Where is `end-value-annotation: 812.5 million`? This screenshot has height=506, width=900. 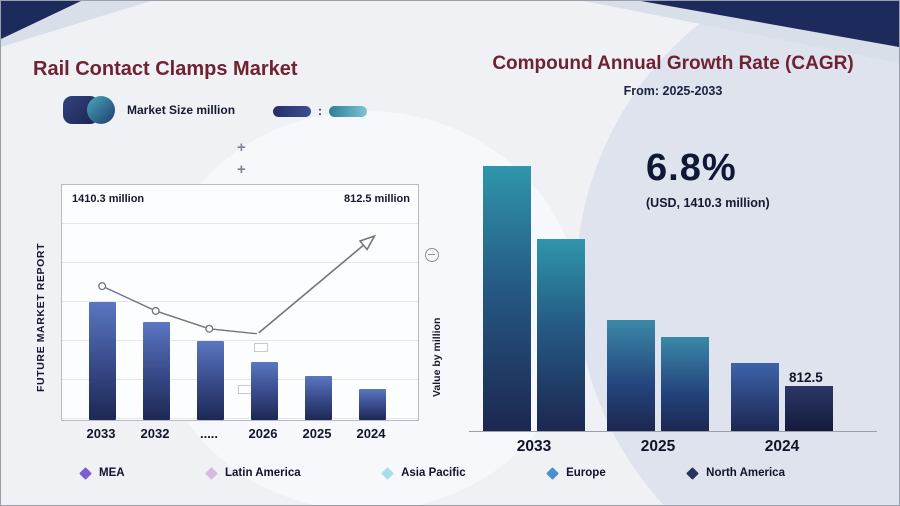
end-value-annotation: 812.5 million is located at coordinates (376, 199).